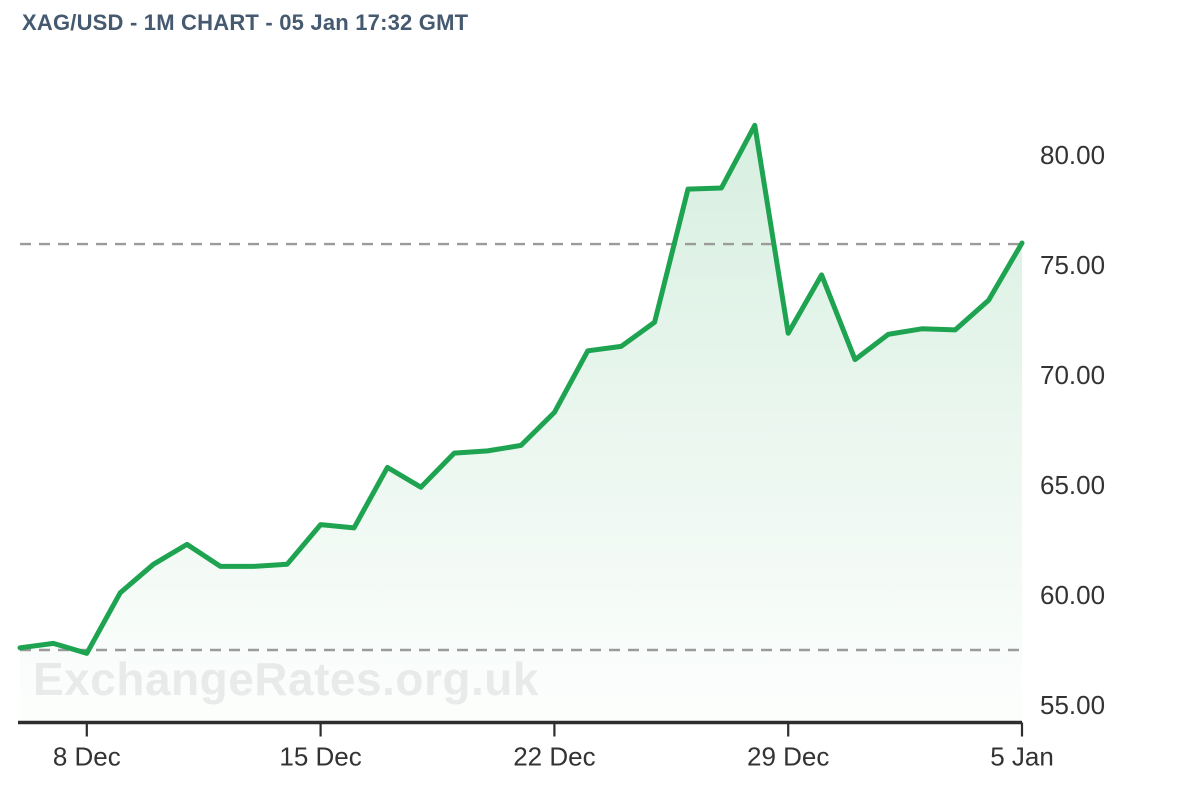 This screenshot has width=1200, height=800. I want to click on x-tick-label: 29 Dec, so click(788, 757).